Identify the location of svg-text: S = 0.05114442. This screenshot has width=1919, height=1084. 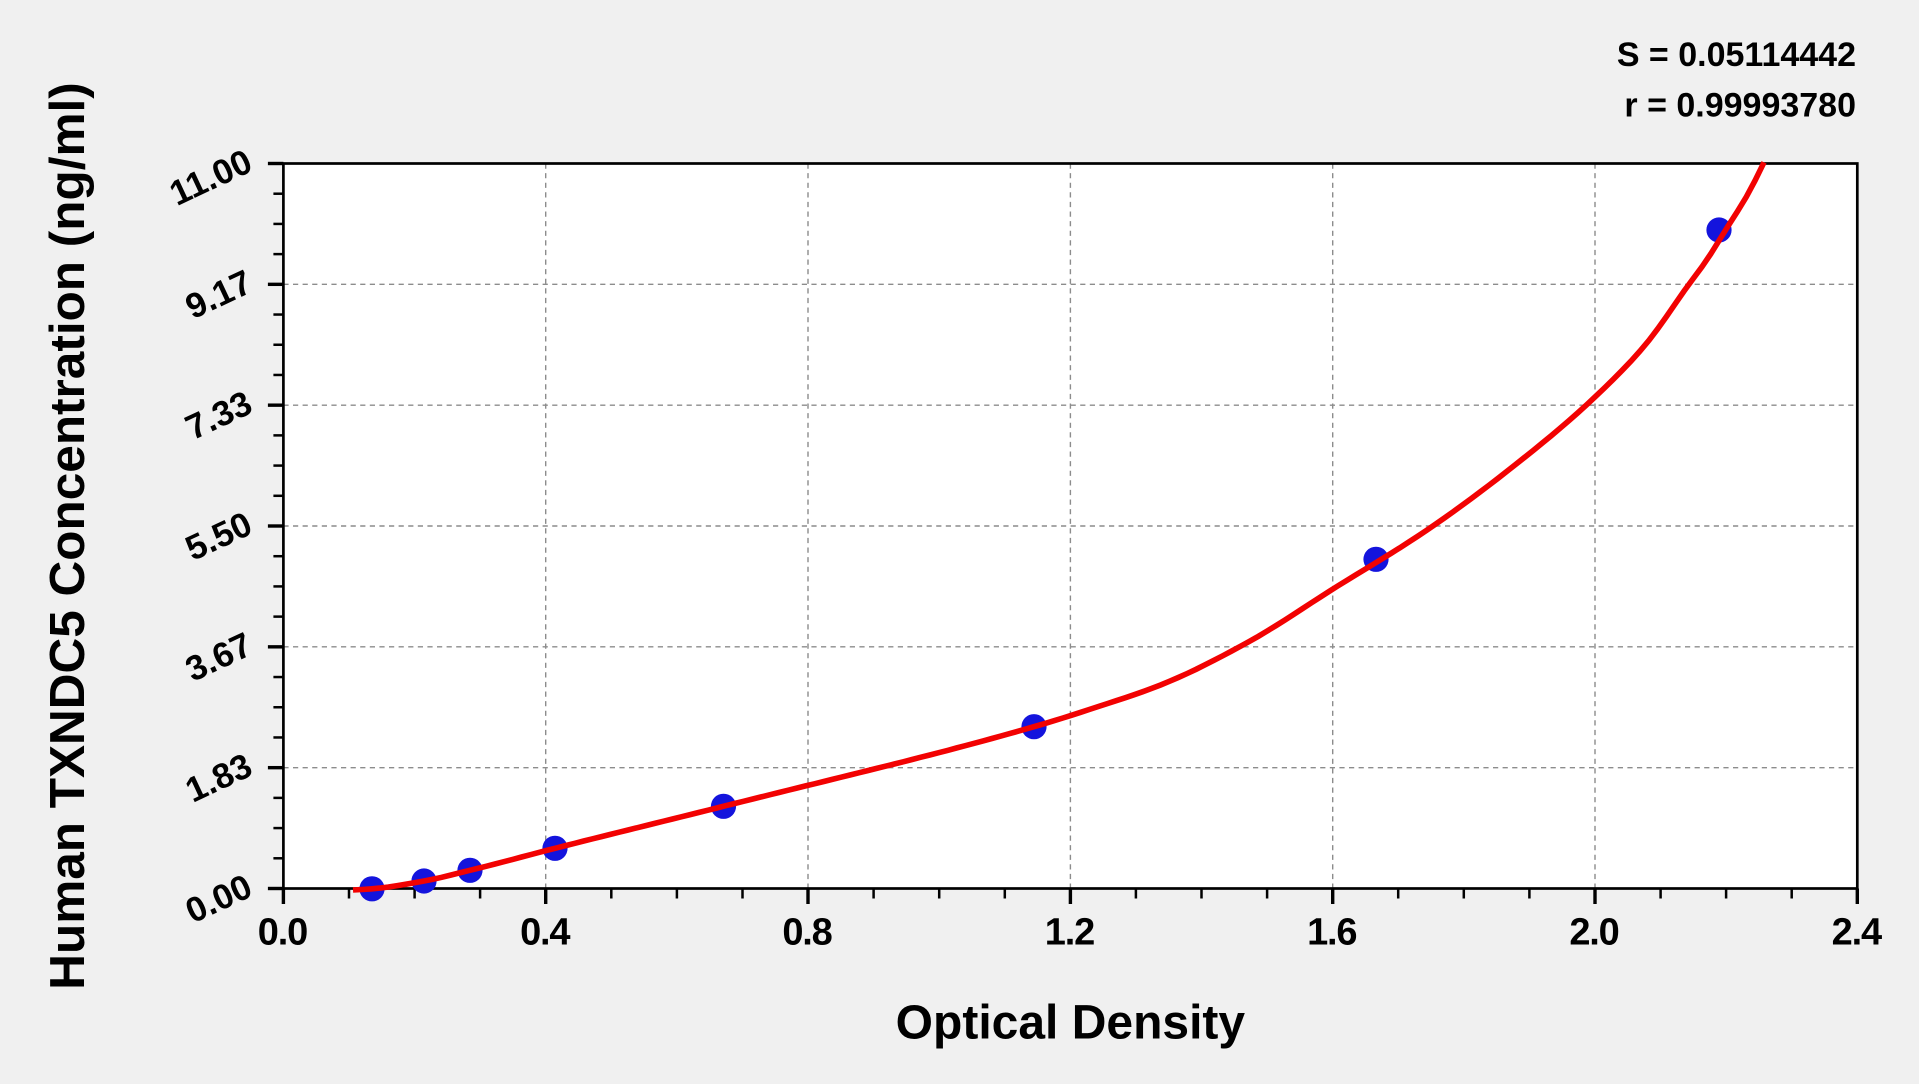
(1736, 55).